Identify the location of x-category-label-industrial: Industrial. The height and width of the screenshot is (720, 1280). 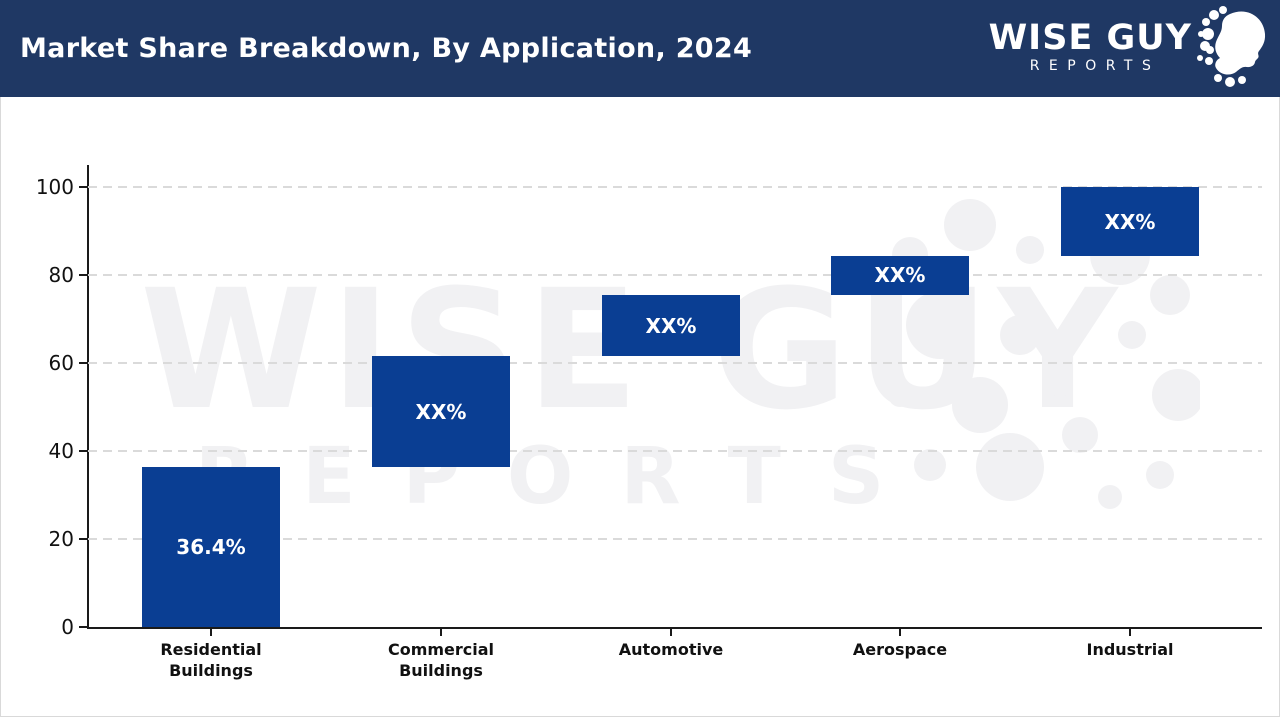
(1130, 649).